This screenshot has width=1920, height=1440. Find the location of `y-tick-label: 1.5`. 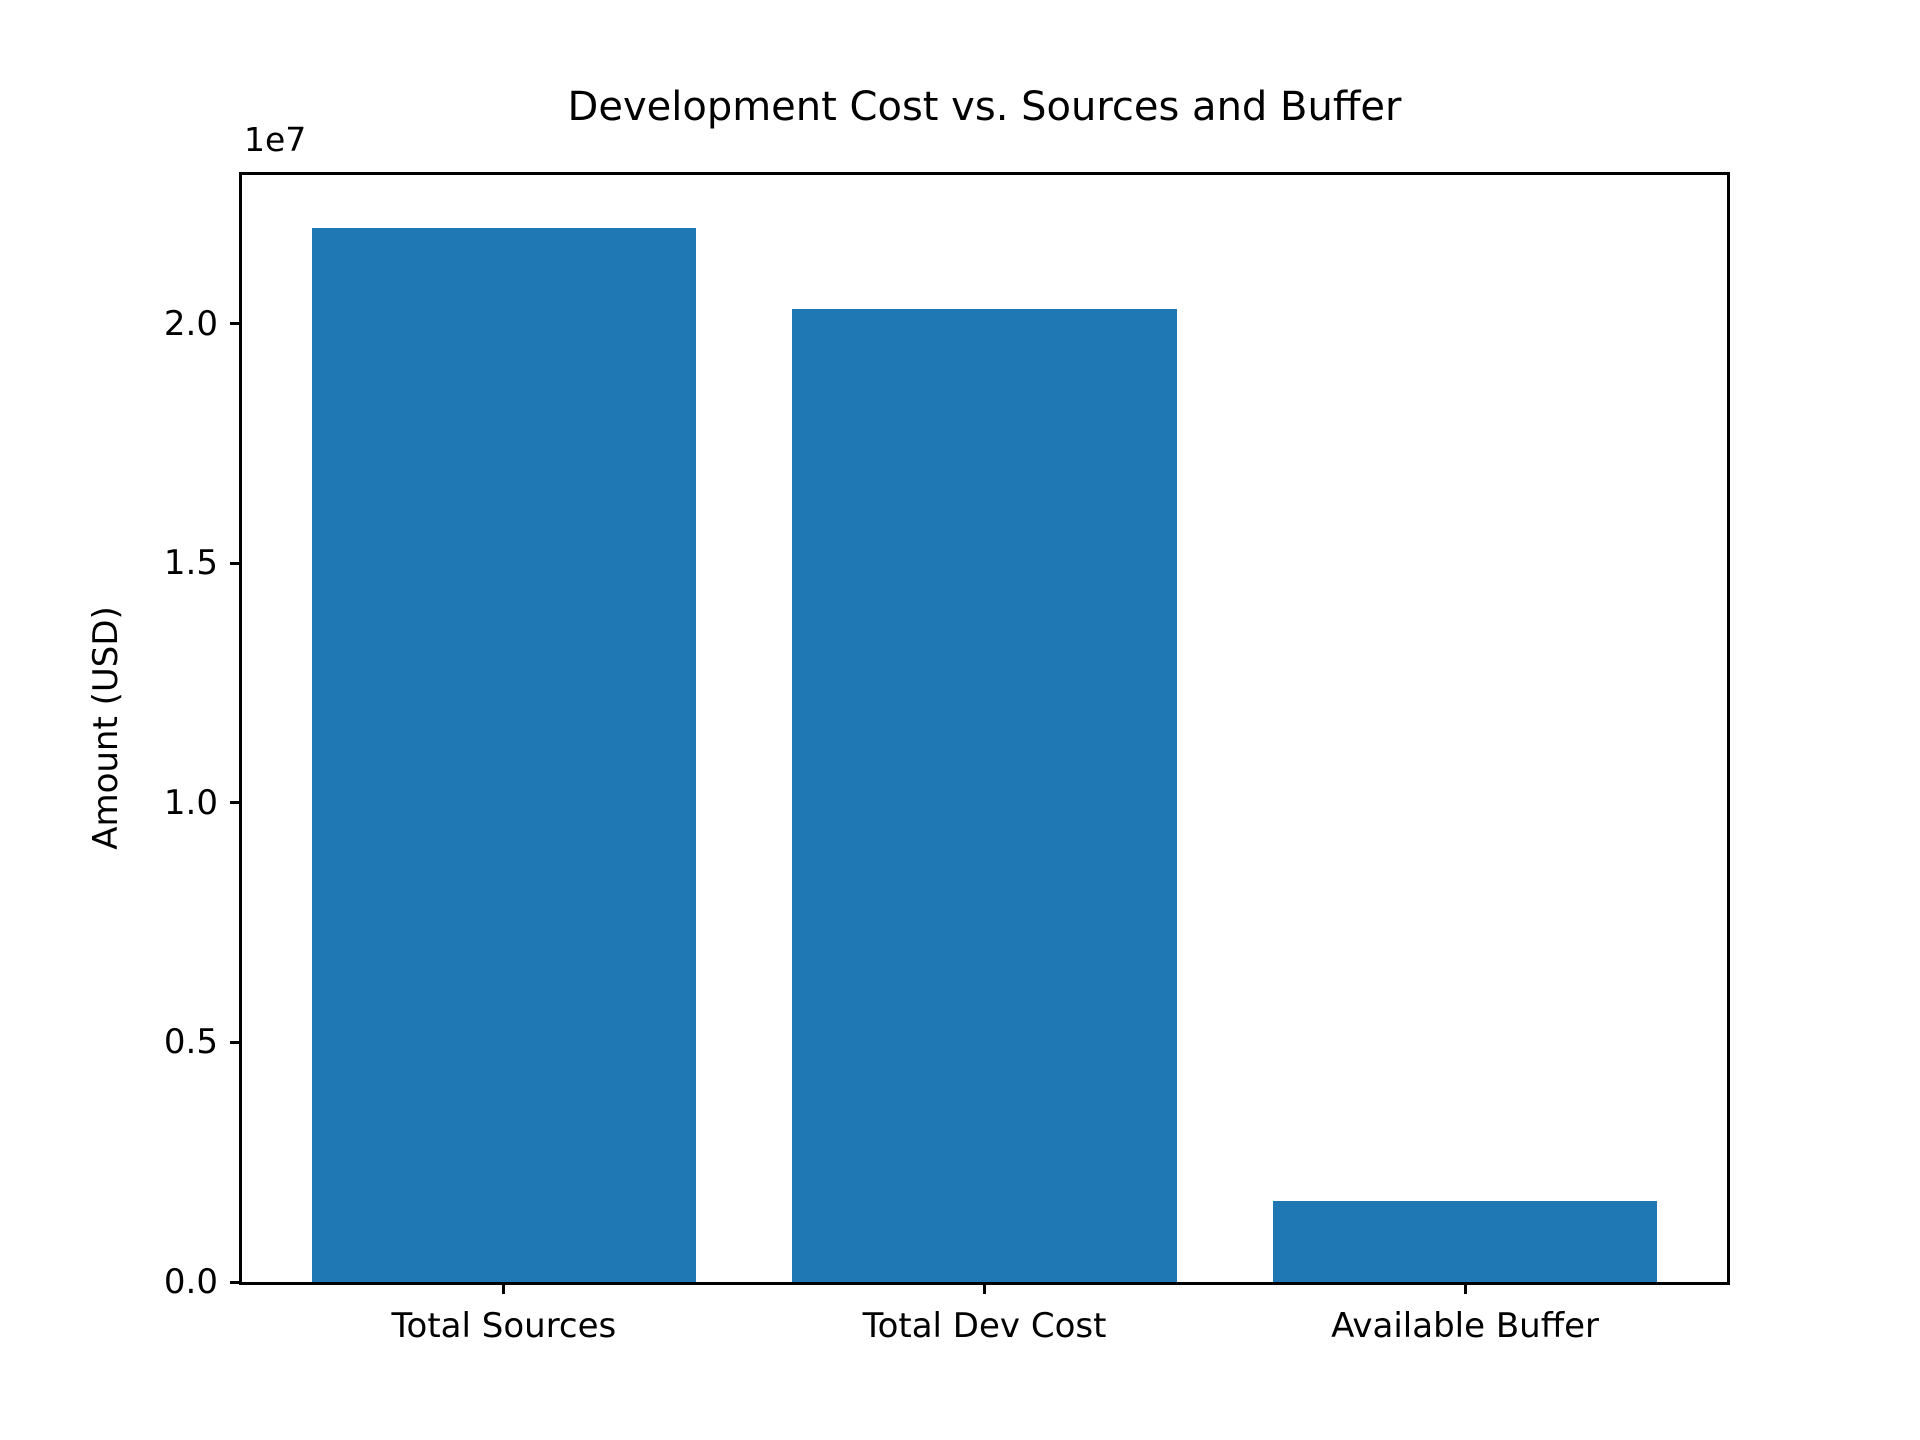

y-tick-label: 1.5 is located at coordinates (190, 563).